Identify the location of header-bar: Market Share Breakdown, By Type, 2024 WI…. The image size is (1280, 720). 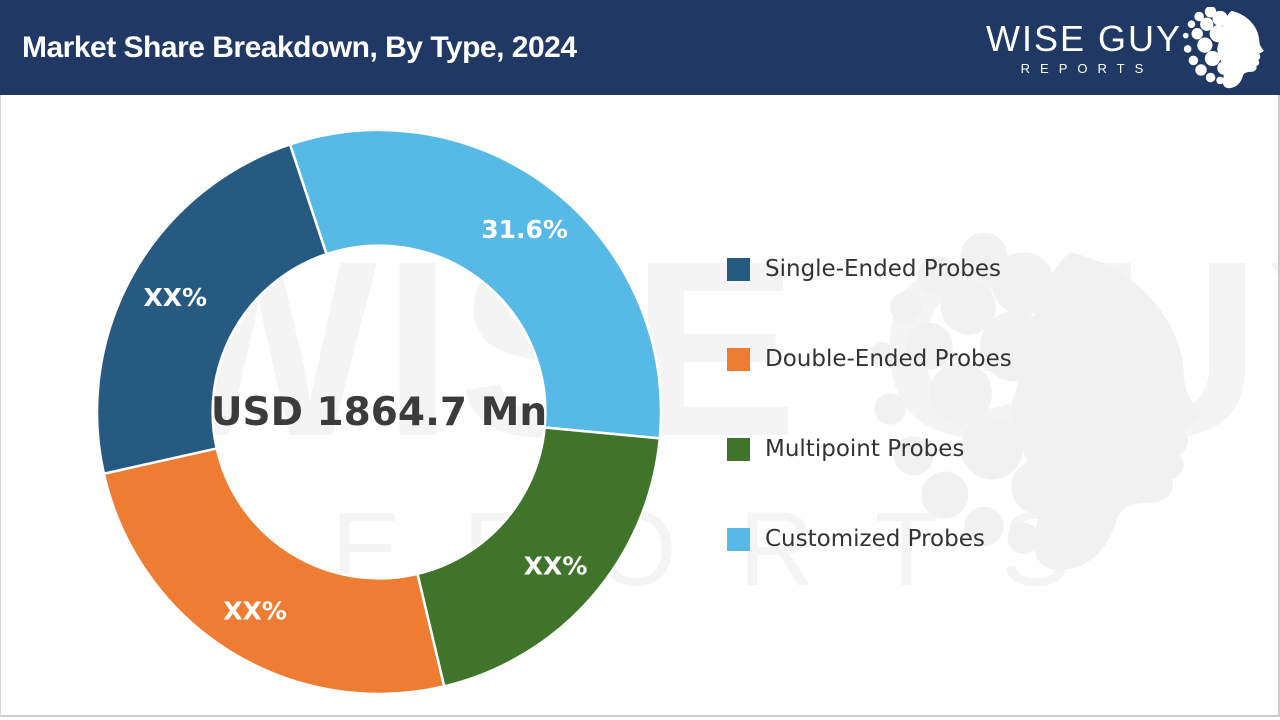
(640, 47).